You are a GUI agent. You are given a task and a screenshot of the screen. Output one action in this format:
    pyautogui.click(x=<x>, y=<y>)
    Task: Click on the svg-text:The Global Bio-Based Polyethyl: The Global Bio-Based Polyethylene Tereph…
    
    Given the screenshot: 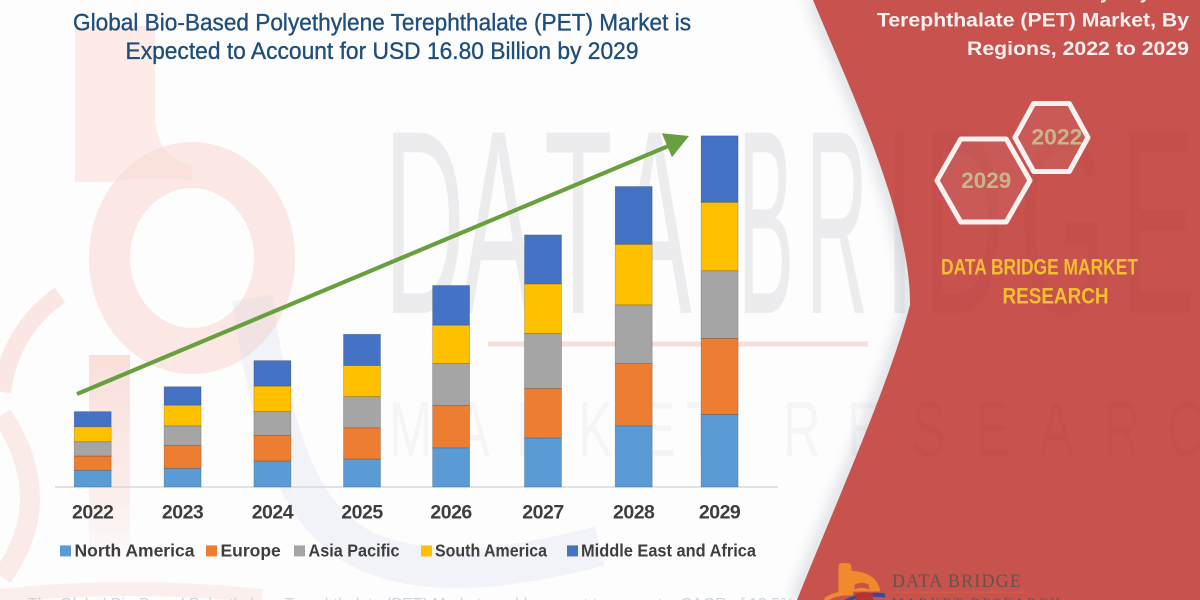 What is the action you would take?
    pyautogui.click(x=604, y=598)
    